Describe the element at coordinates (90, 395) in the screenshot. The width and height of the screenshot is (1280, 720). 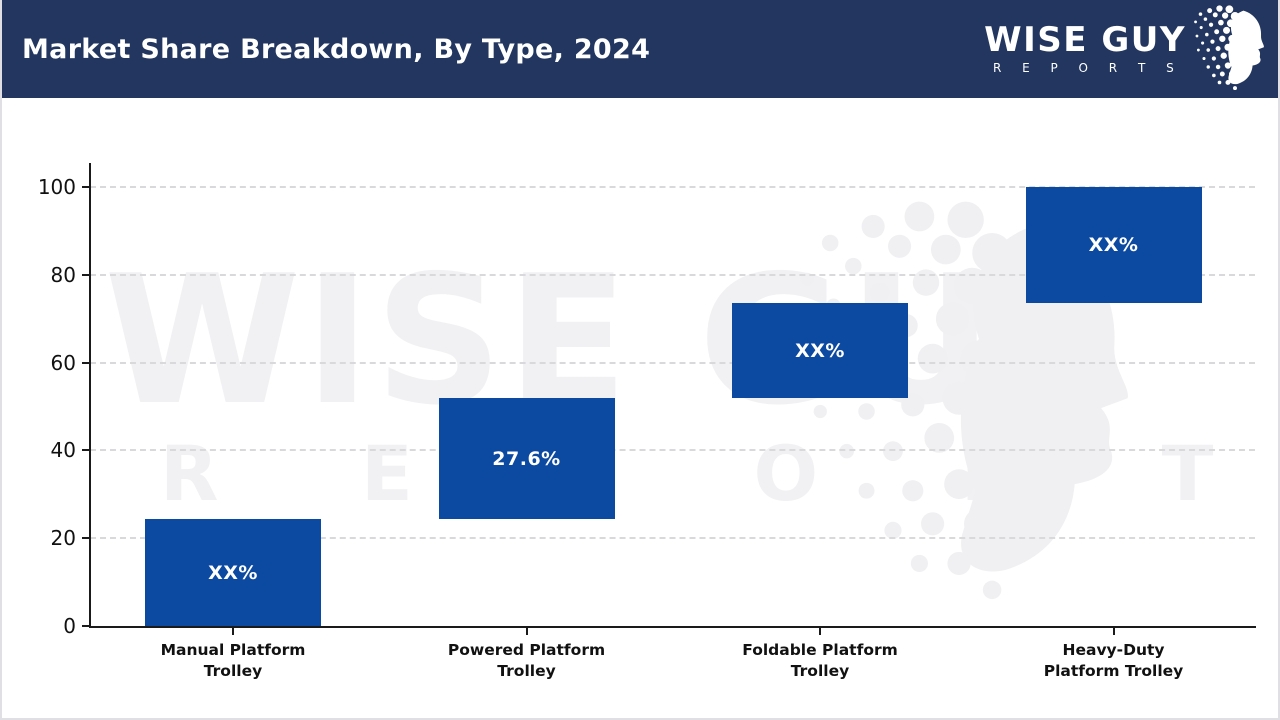
I see `y-axis-line` at that location.